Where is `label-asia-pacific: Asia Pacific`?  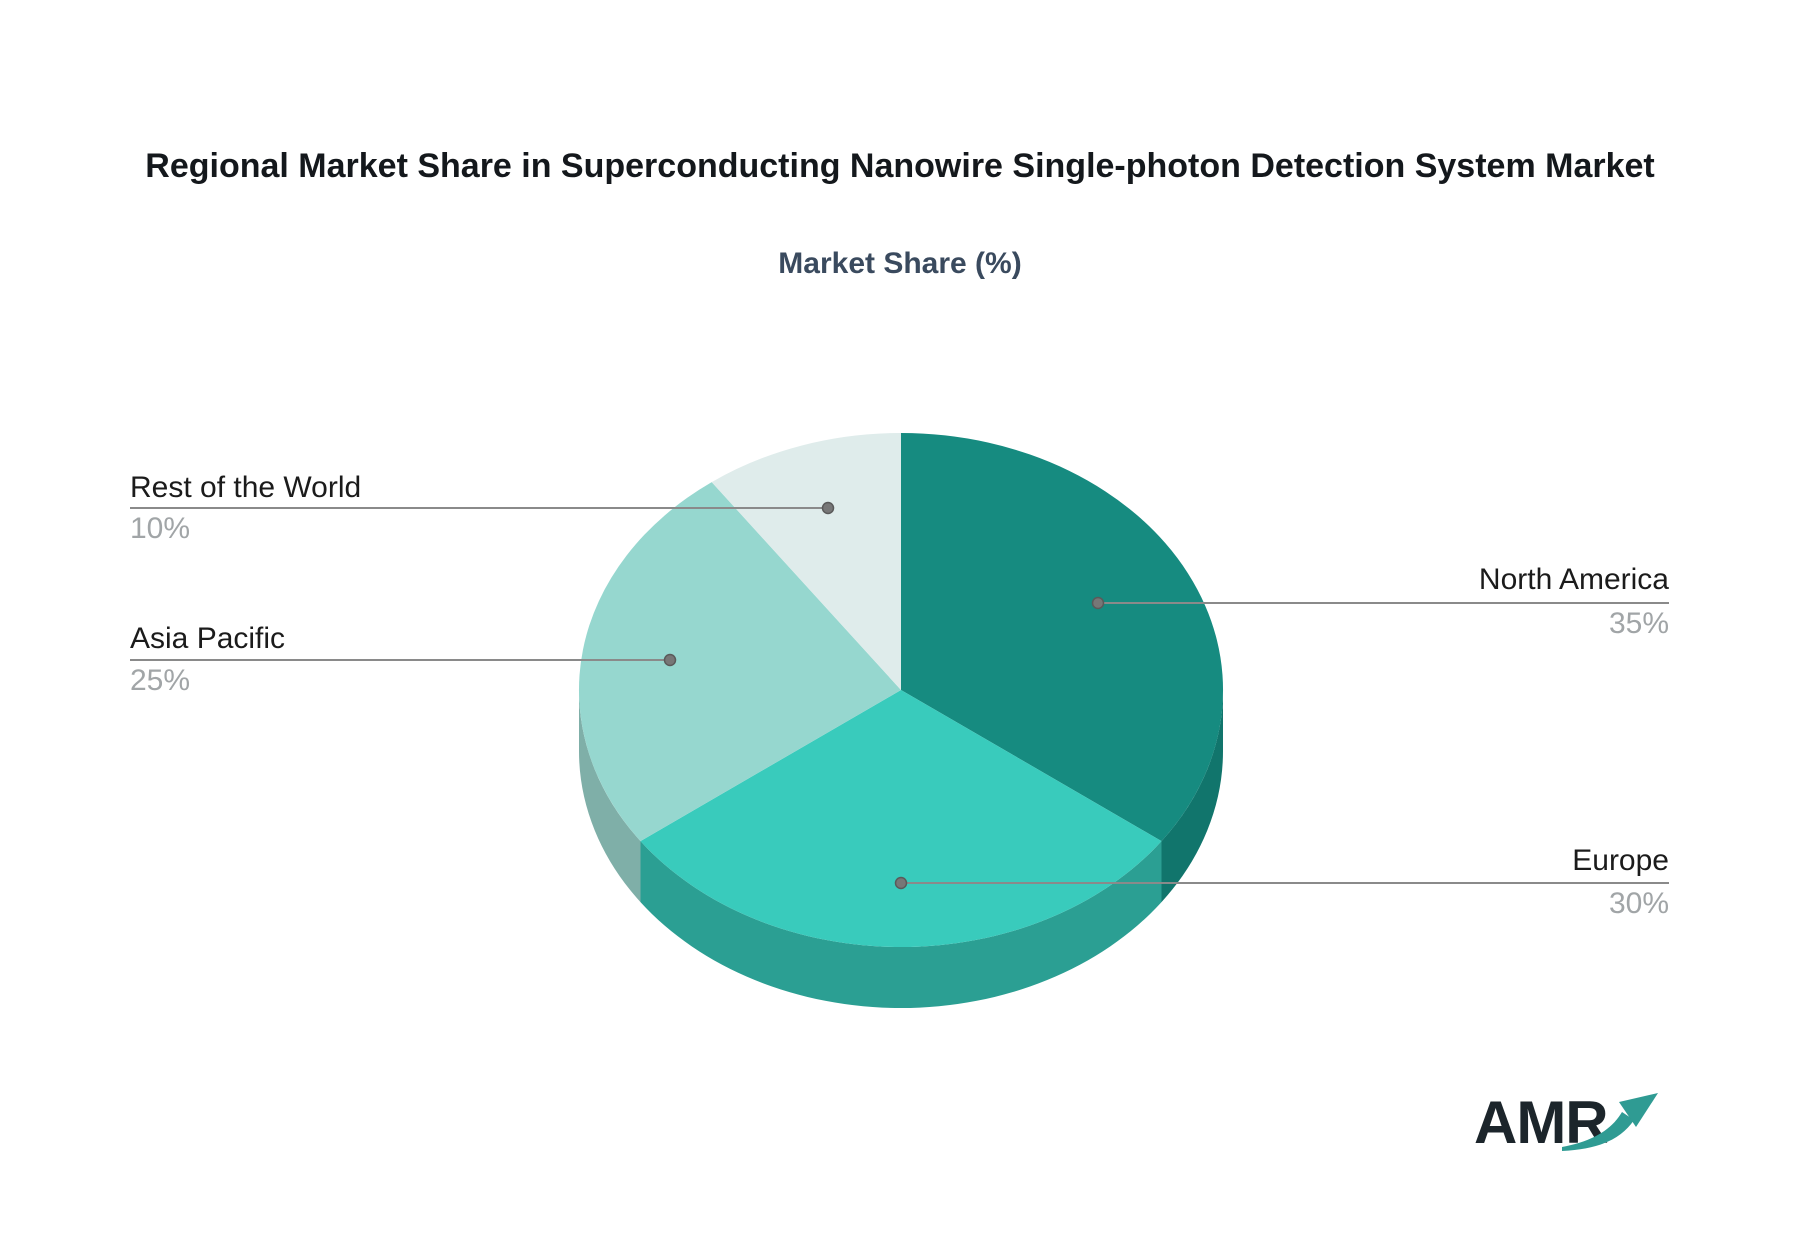 label-asia-pacific: Asia Pacific is located at coordinates (207, 639).